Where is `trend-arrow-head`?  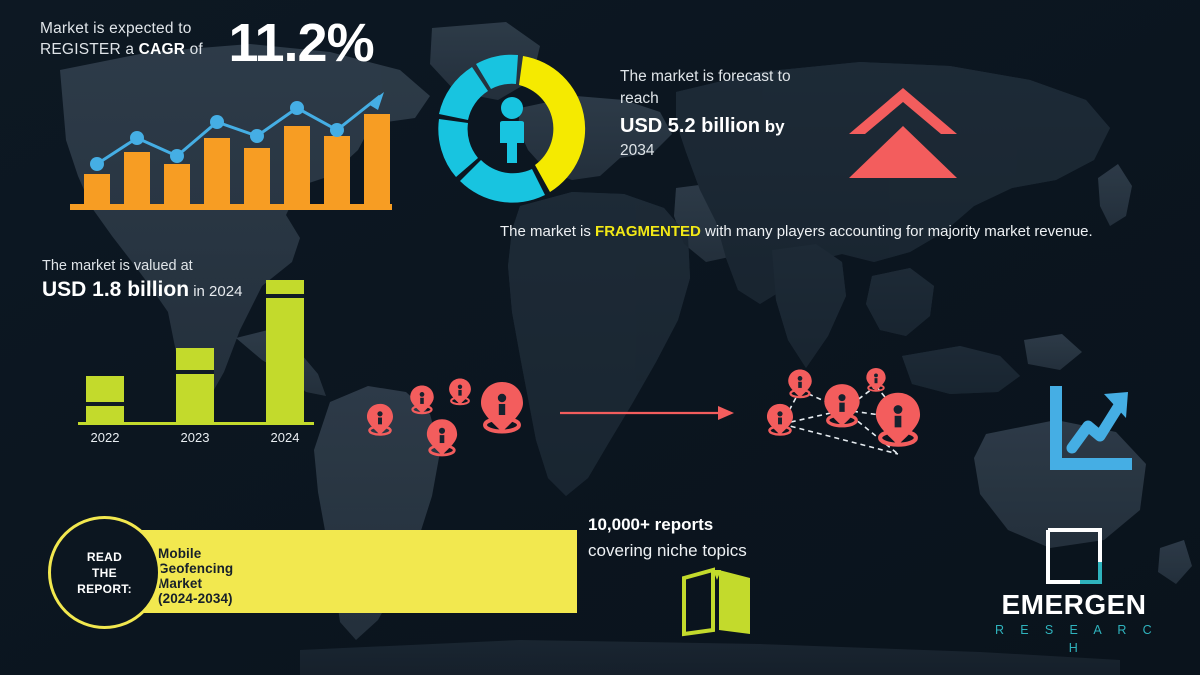 trend-arrow-head is located at coordinates (376, 101).